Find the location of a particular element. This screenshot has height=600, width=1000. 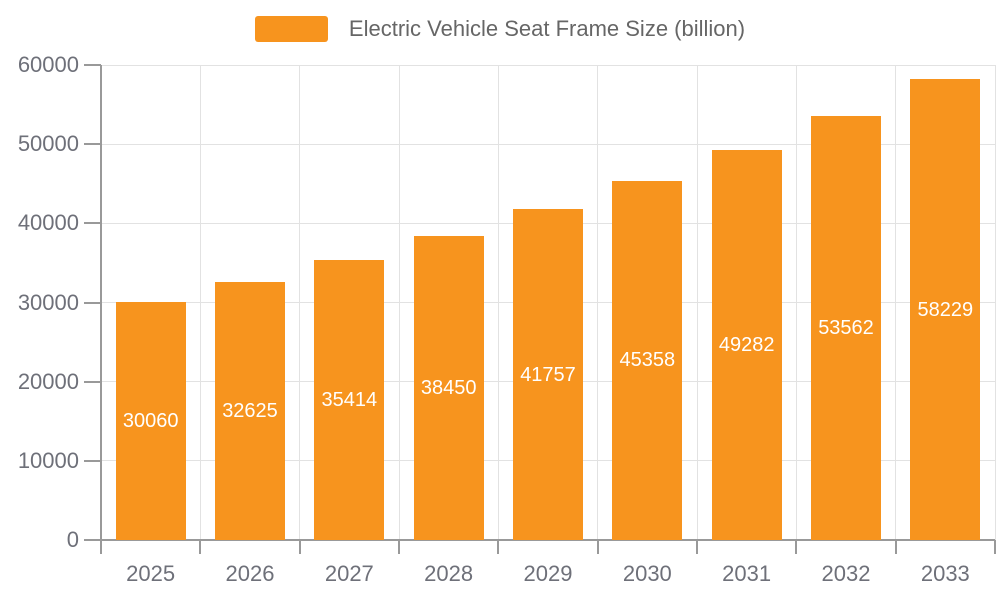

bar-2032: 53562 is located at coordinates (846, 327).